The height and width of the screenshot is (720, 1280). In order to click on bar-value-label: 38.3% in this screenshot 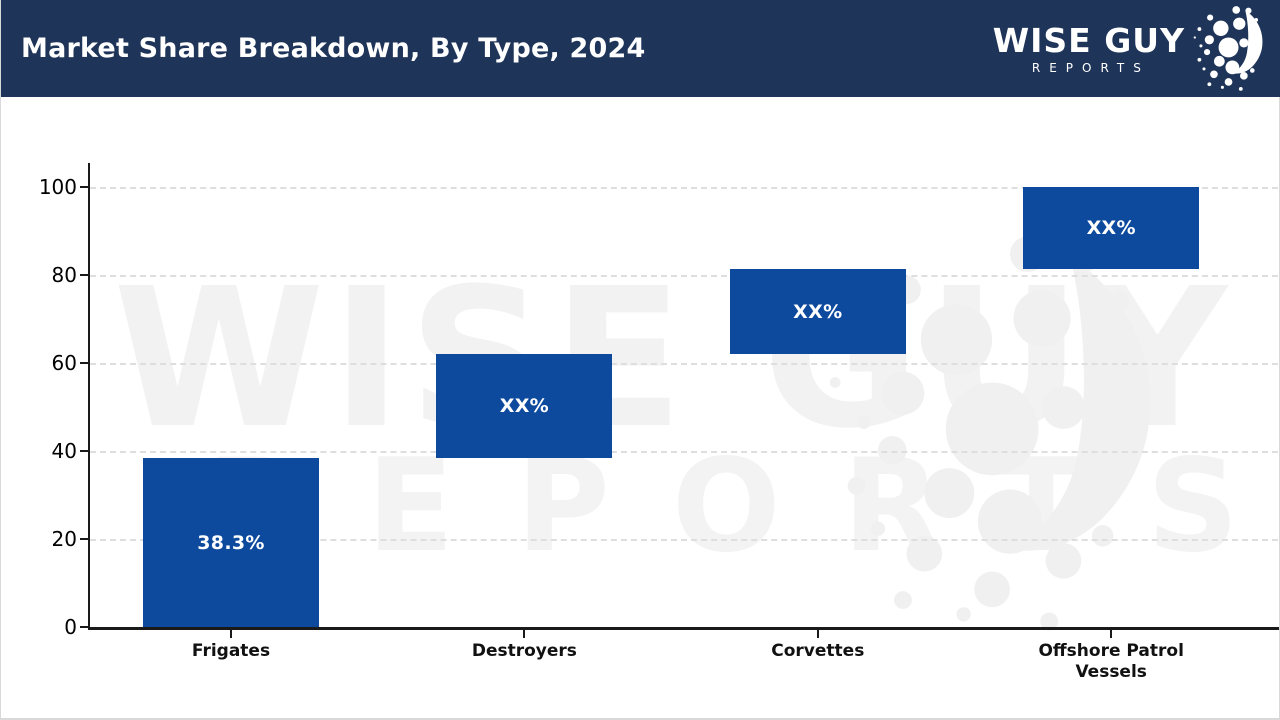, I will do `click(231, 542)`.